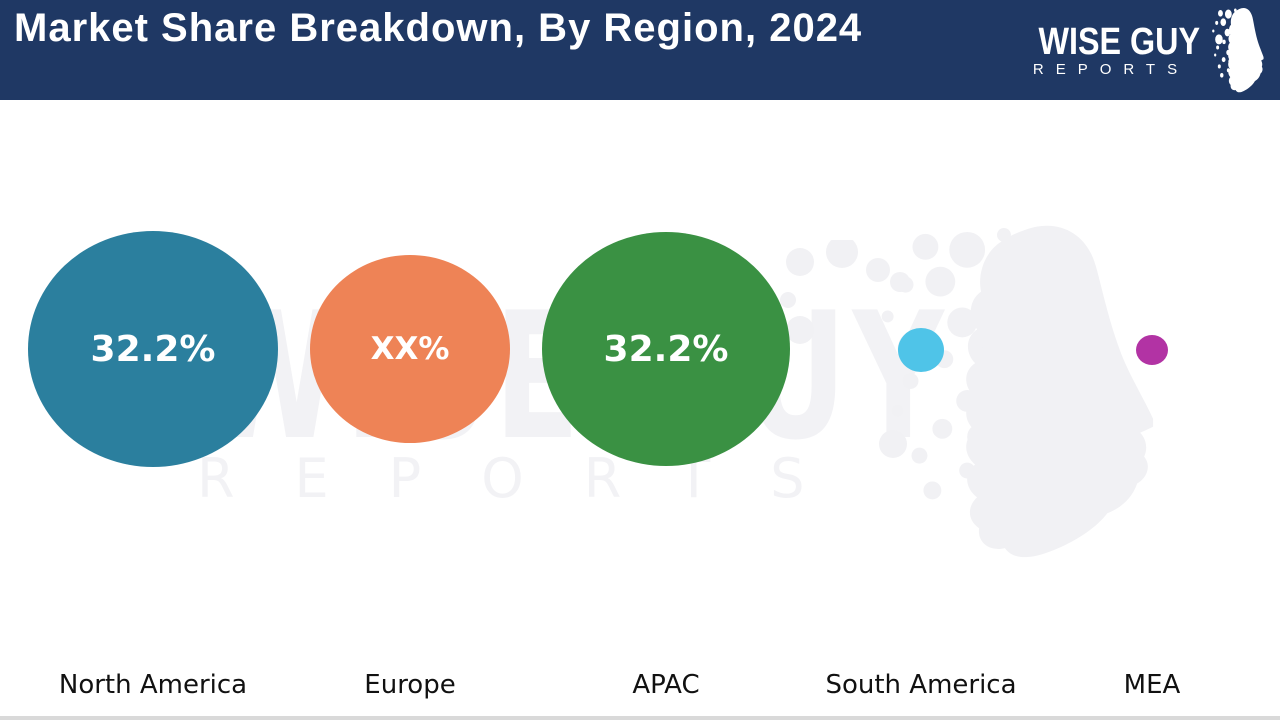  I want to click on logo-text: WISE GUY REPORTS, so click(1105, 50).